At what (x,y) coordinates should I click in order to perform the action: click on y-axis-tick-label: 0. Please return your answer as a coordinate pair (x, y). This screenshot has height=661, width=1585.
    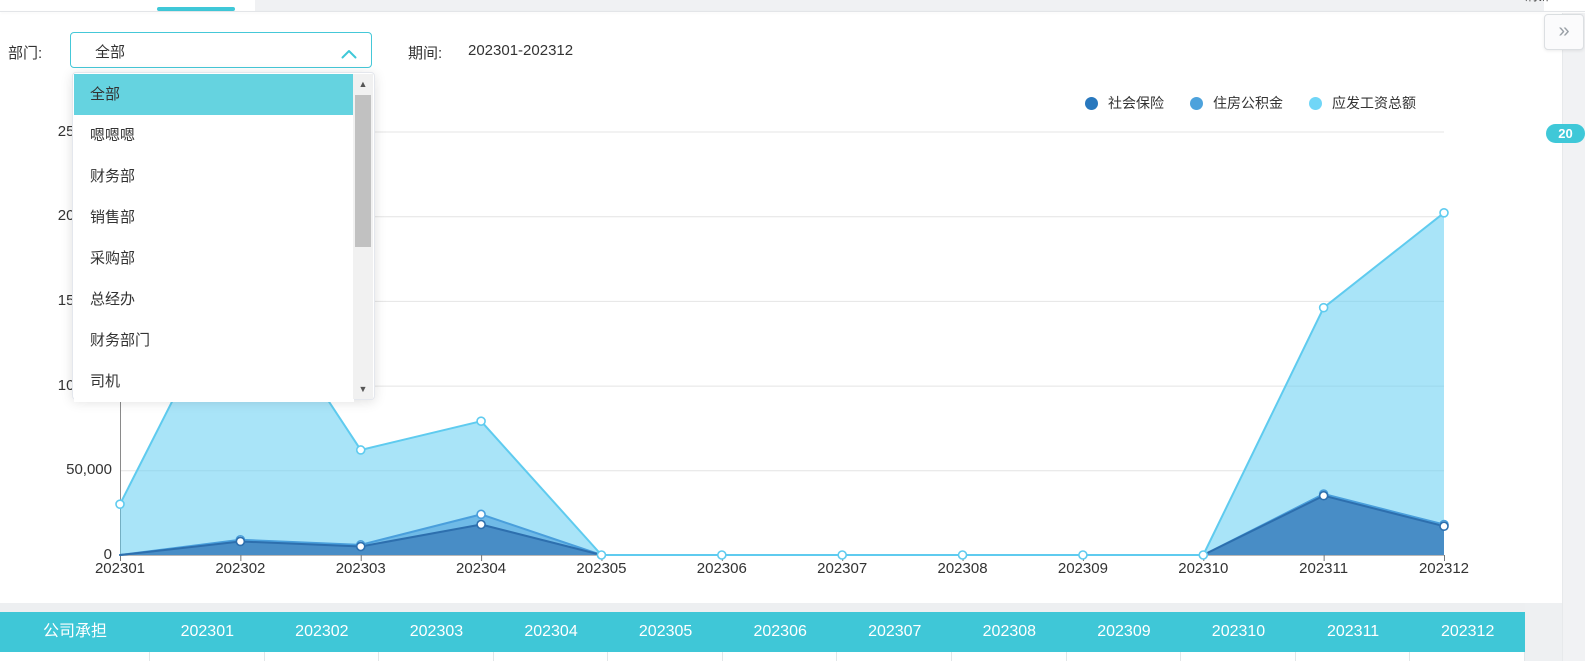
    Looking at the image, I should click on (107, 554).